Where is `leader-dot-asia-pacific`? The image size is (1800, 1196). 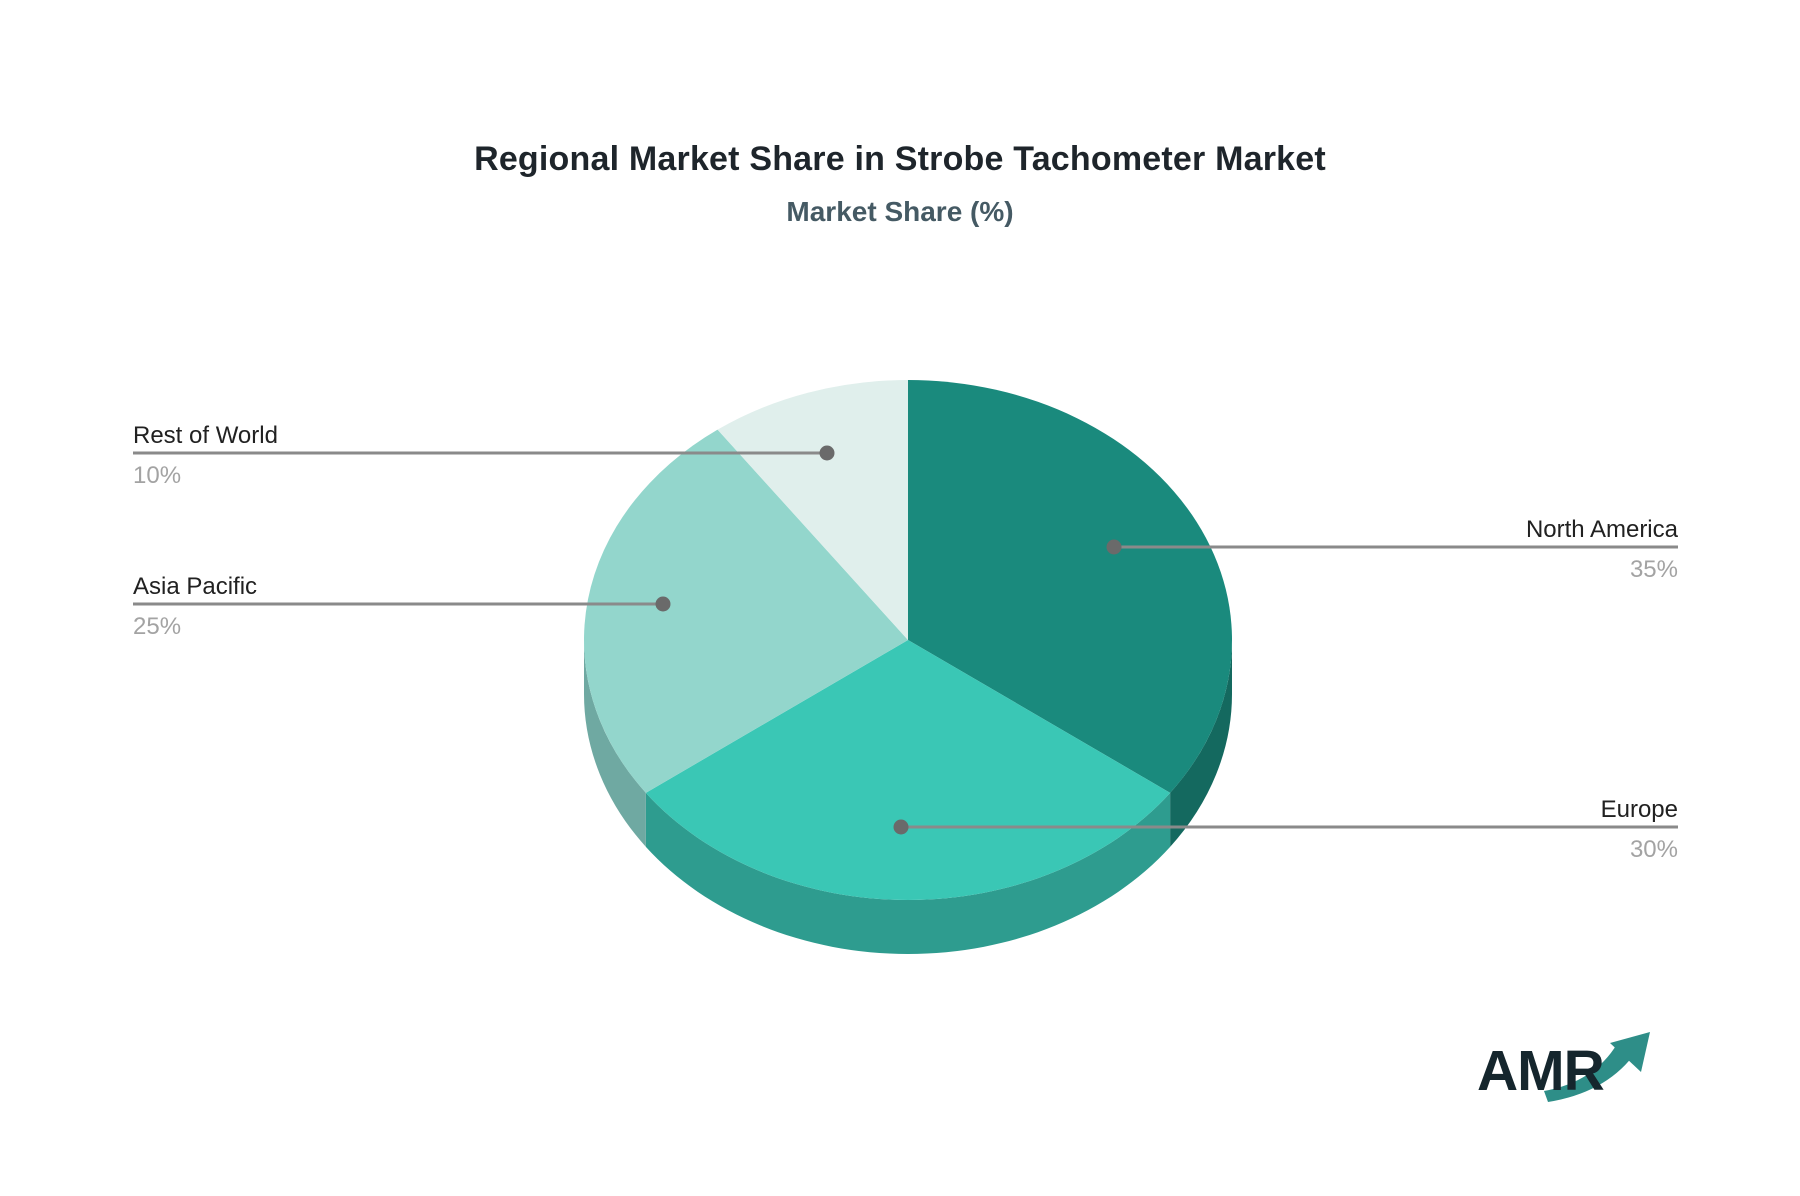
leader-dot-asia-pacific is located at coordinates (663, 604).